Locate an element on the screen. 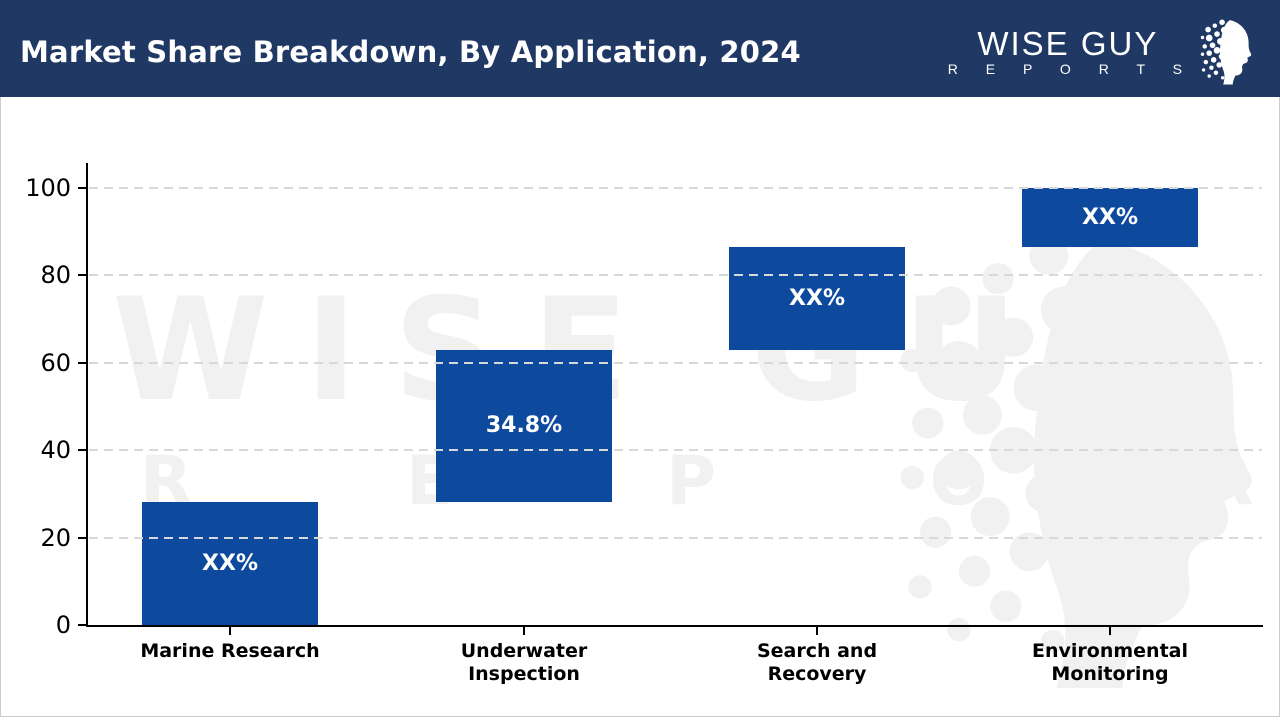  bar-underwater-inspection: 34.8% is located at coordinates (524, 425).